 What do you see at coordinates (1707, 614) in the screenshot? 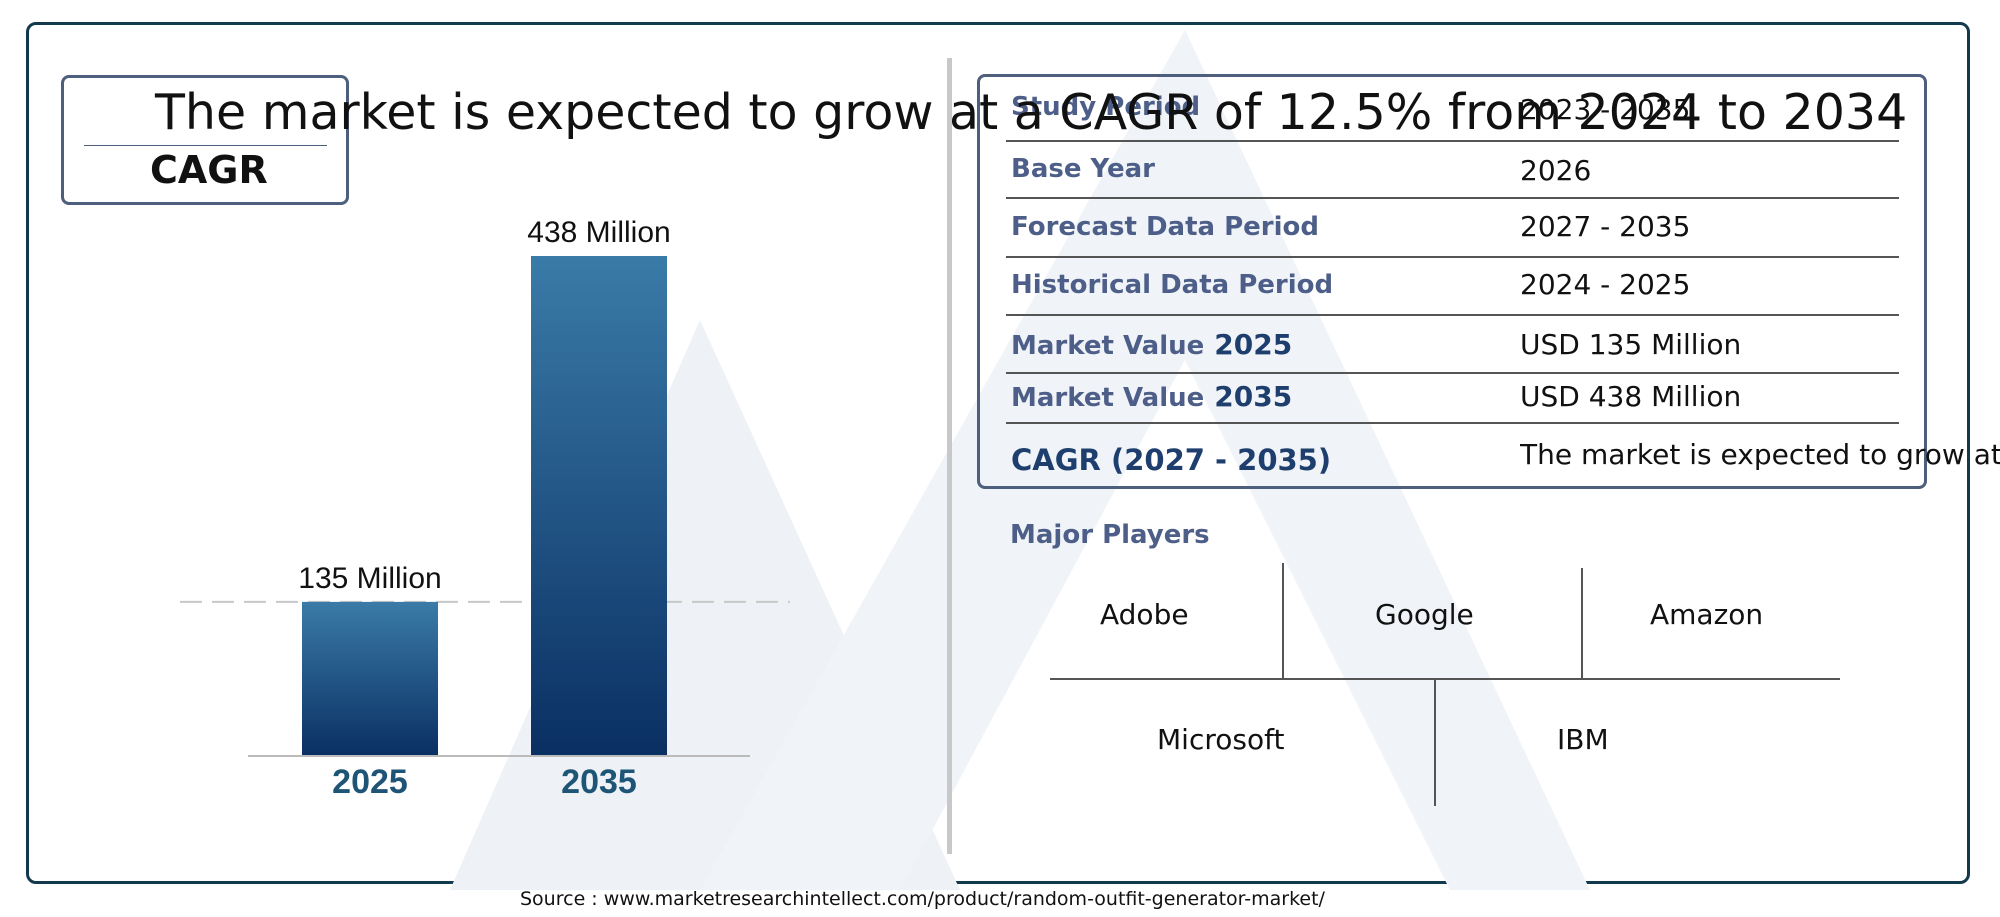
I see `player-amazon: Amazon` at bounding box center [1707, 614].